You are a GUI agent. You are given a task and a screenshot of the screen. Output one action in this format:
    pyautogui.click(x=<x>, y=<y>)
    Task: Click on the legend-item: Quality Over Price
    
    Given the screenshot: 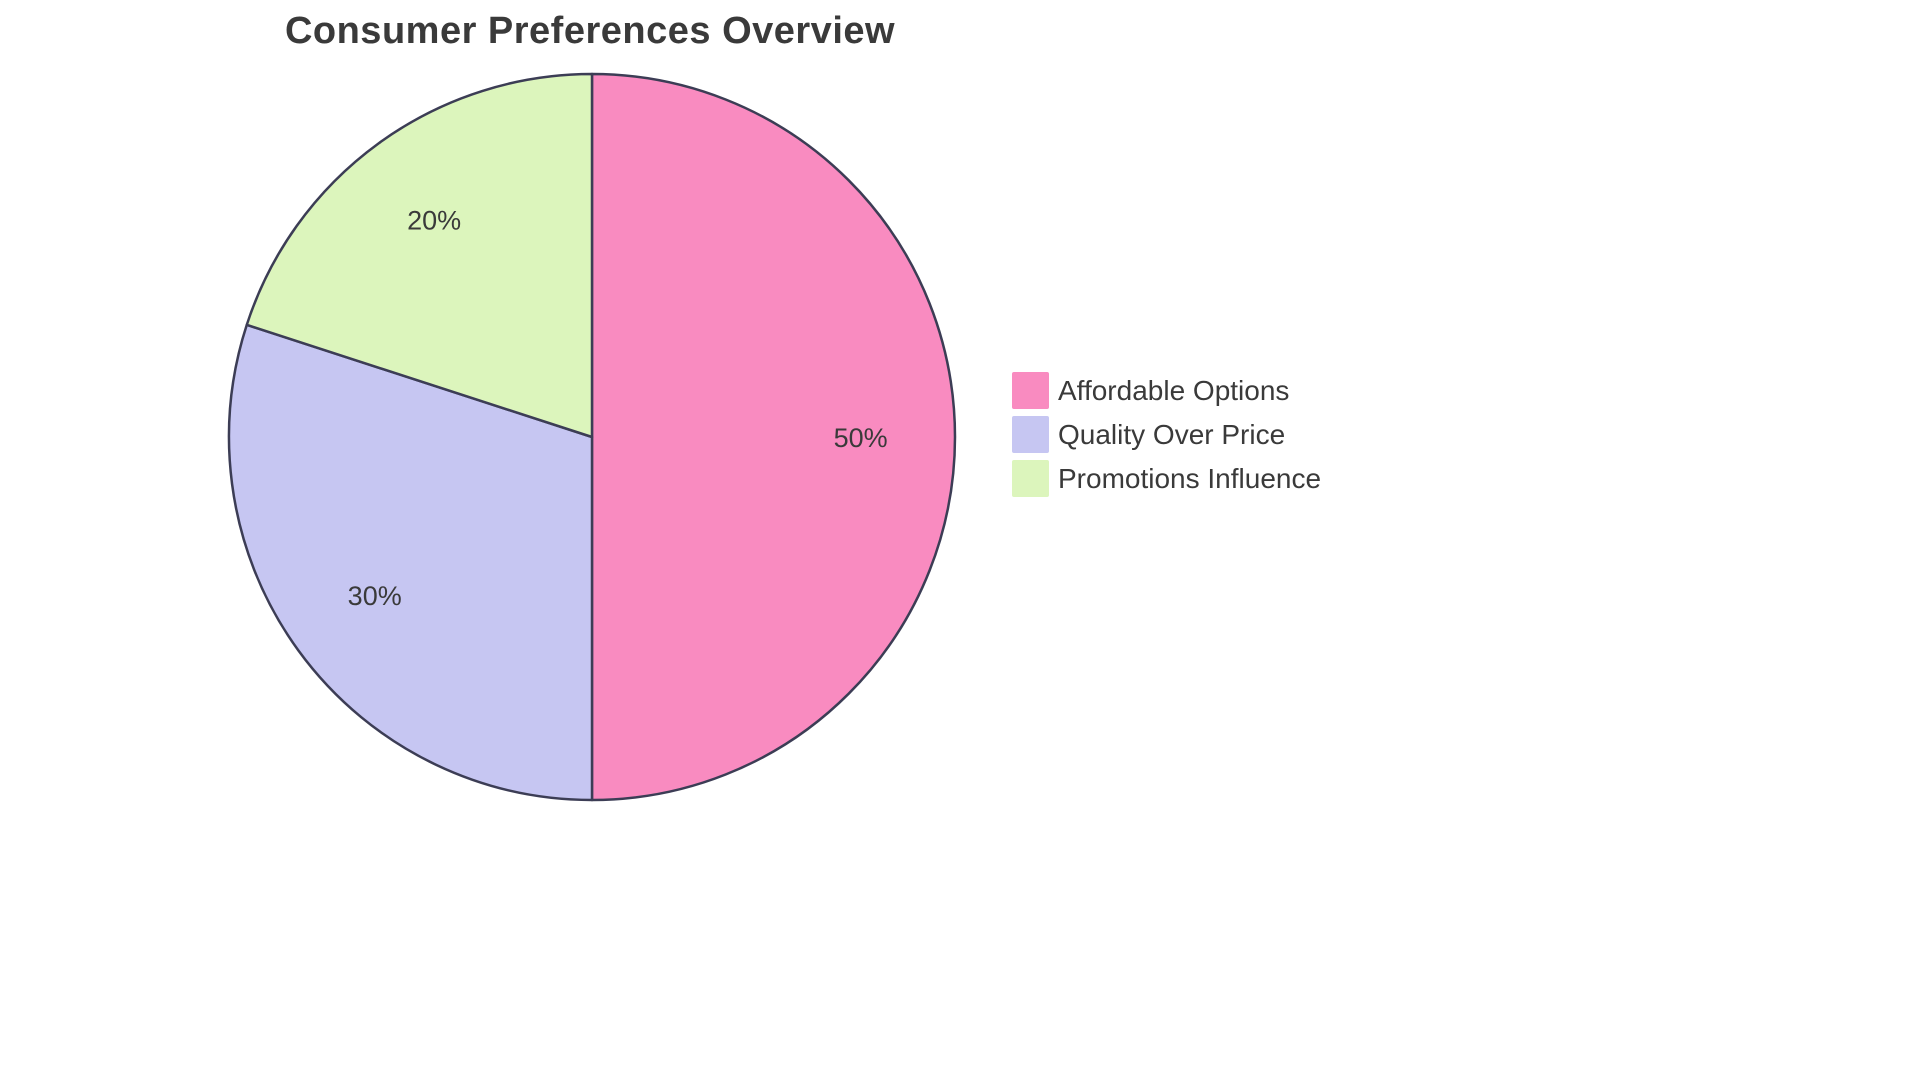 What is the action you would take?
    pyautogui.click(x=1166, y=434)
    